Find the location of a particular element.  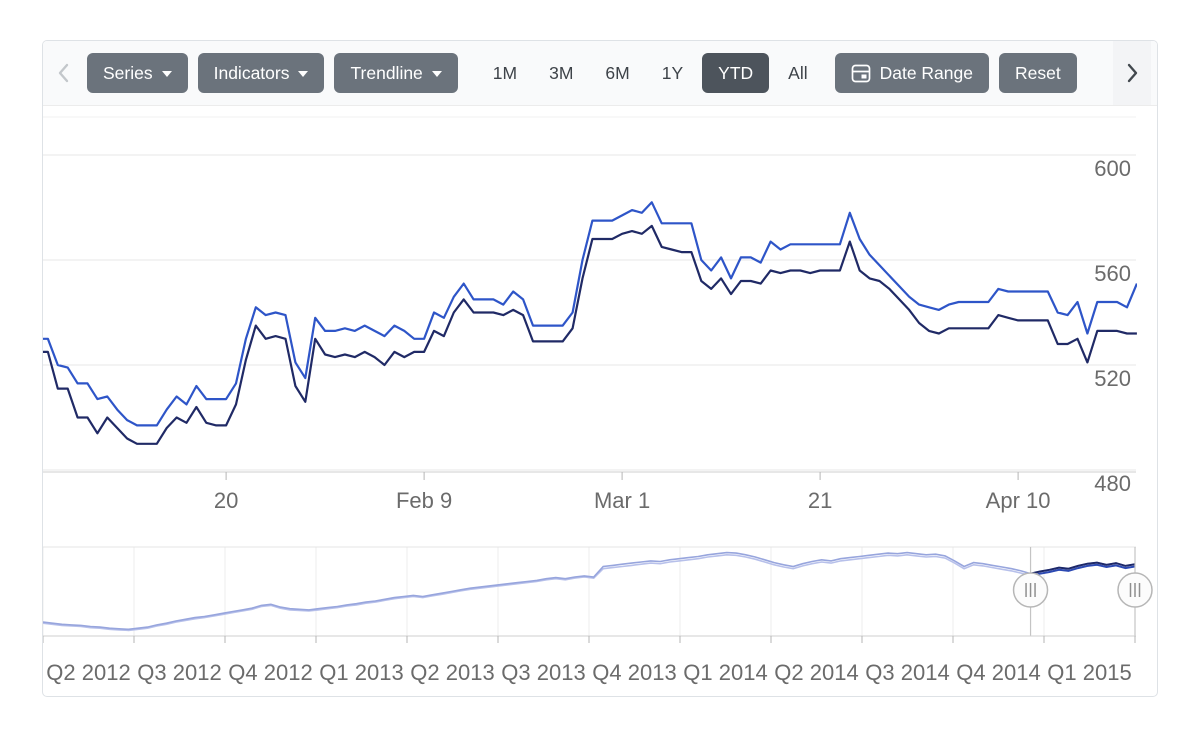

navigator-quarter-label: Q2 2012 is located at coordinates (88, 672).